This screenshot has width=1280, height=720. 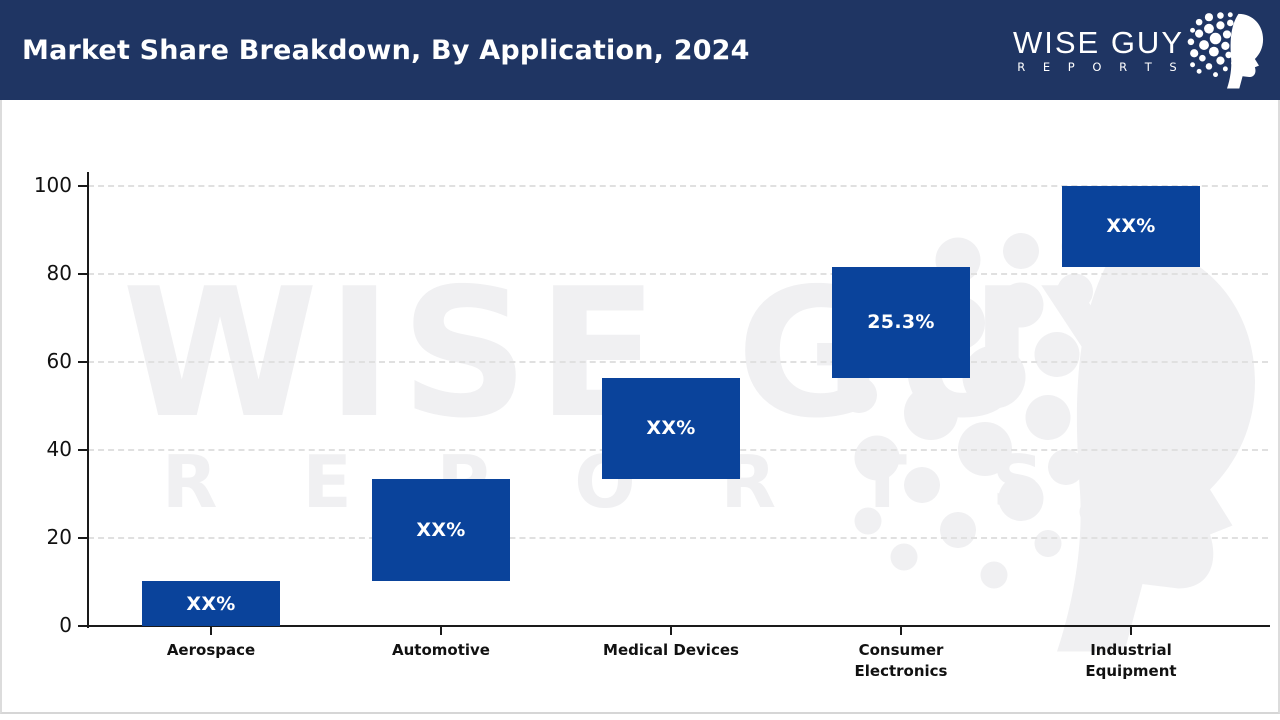 I want to click on logo-wordmark: WISE GUY, so click(x=1098, y=42).